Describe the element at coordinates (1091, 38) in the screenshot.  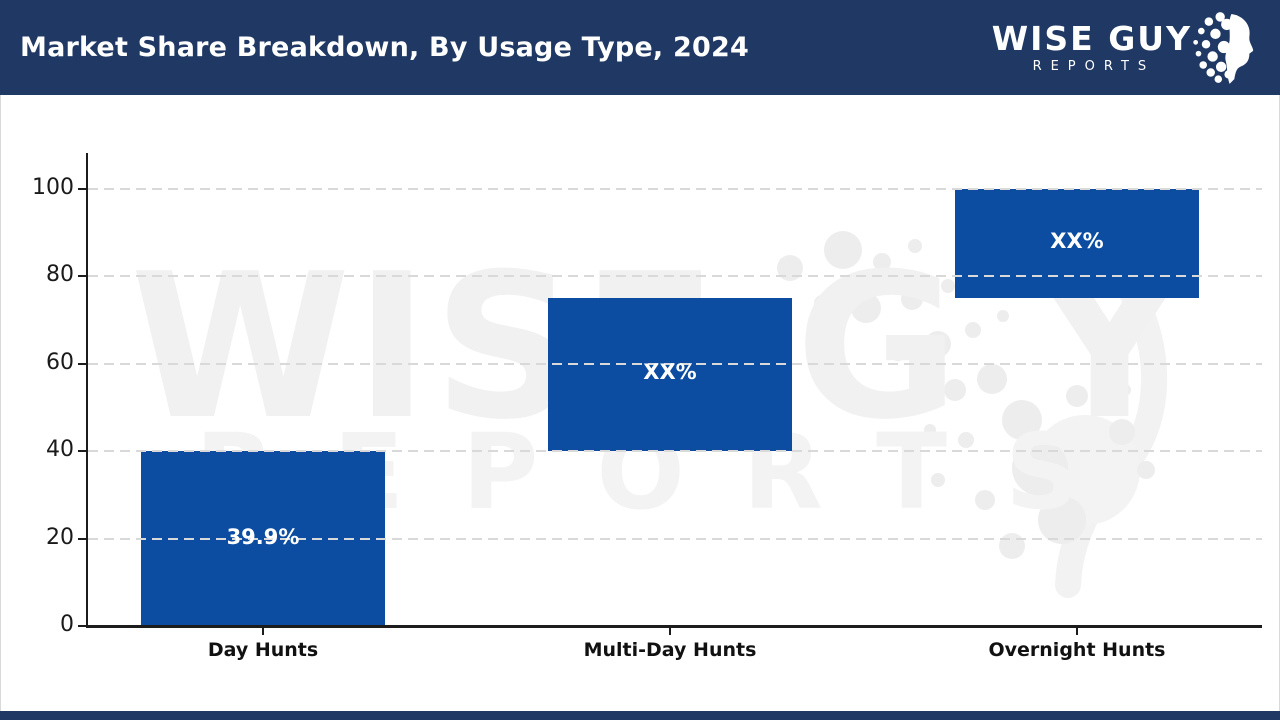
I see `logo-wordmark: WISE GUY` at that location.